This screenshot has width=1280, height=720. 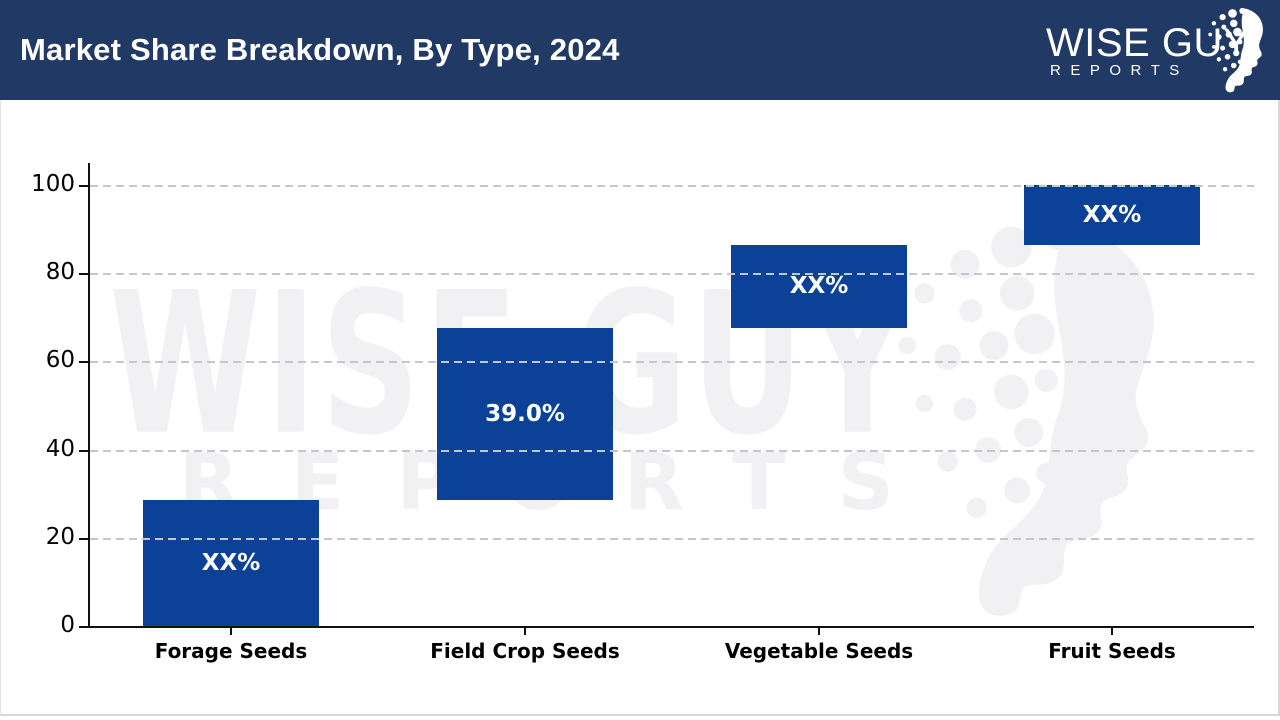 I want to click on y-tick-label: 100, so click(x=53, y=184).